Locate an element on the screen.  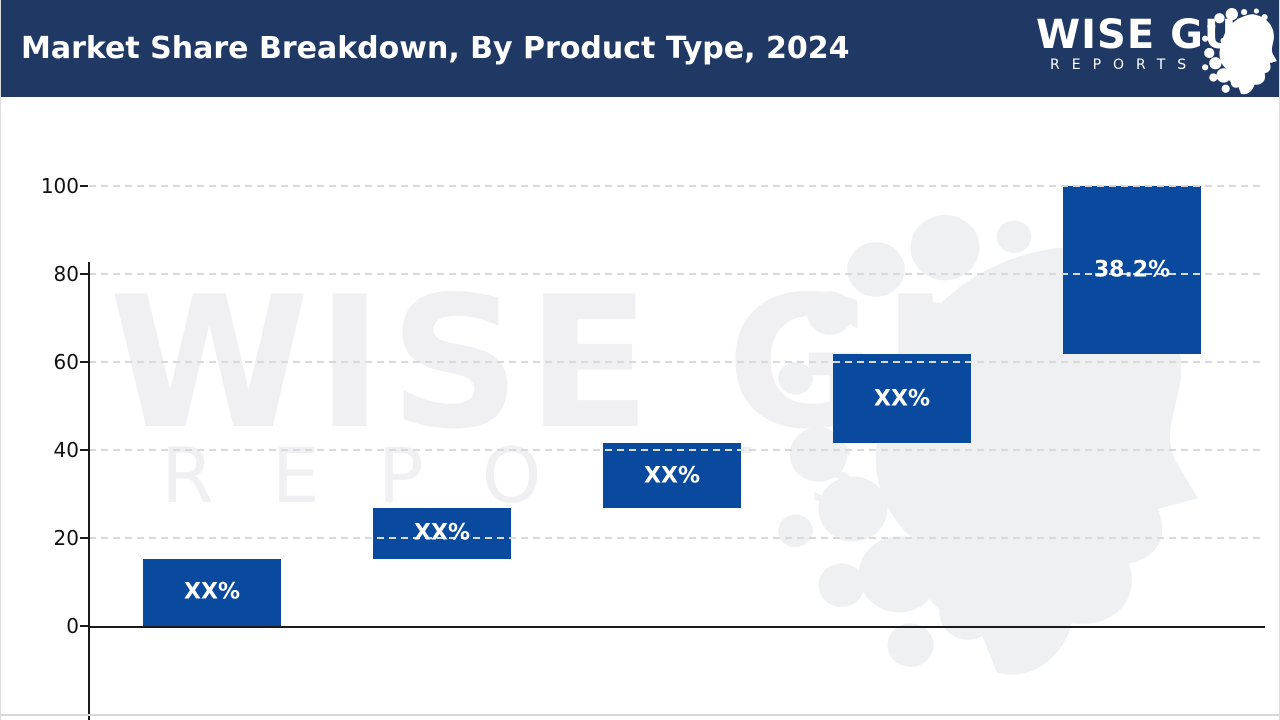
bar-serums is located at coordinates (212, 592).